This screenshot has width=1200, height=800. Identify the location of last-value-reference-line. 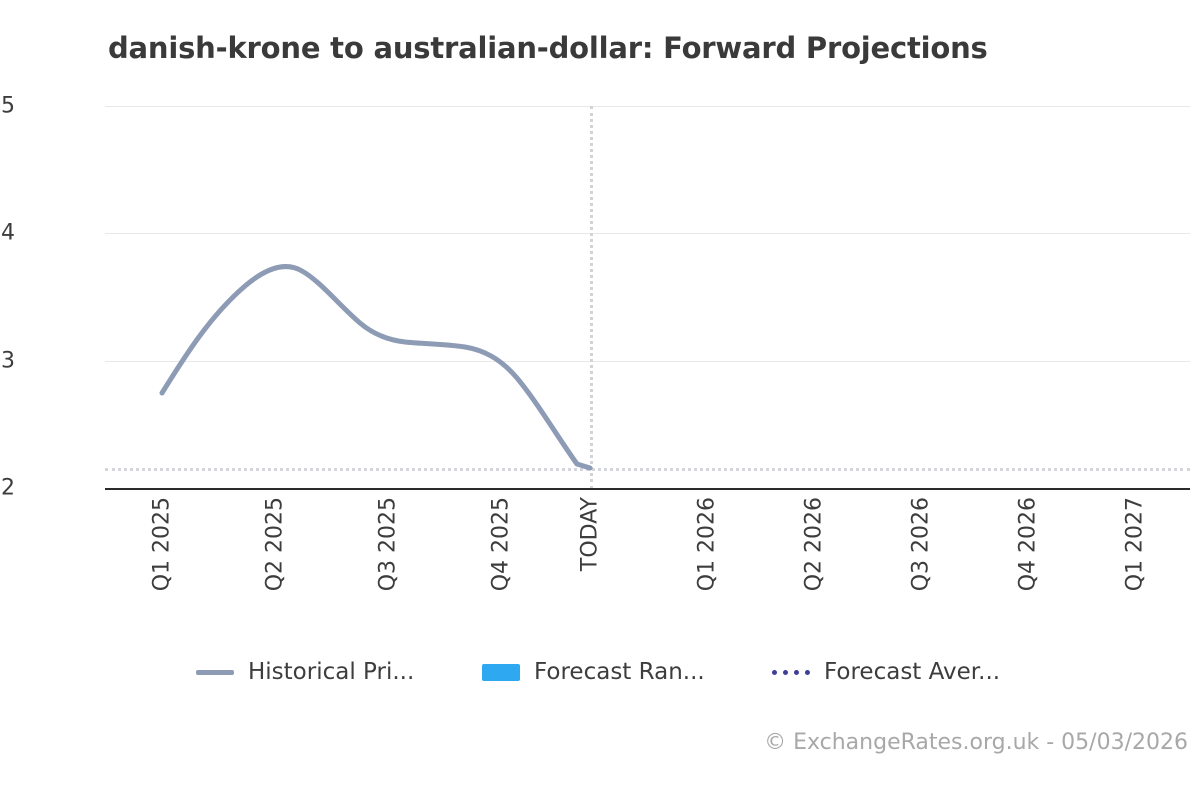
(647, 469).